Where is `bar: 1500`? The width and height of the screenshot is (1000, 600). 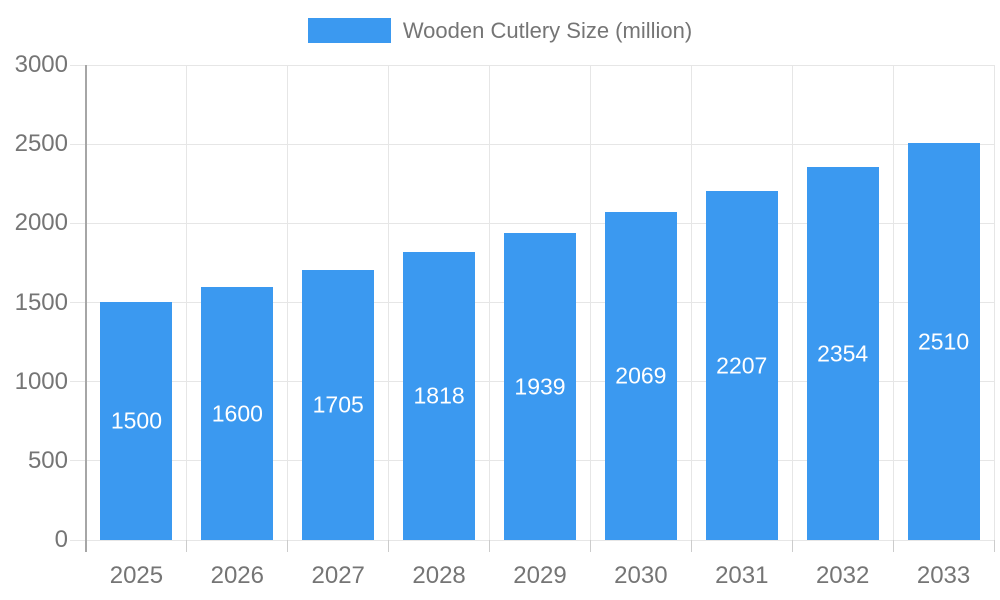 bar: 1500 is located at coordinates (136, 421).